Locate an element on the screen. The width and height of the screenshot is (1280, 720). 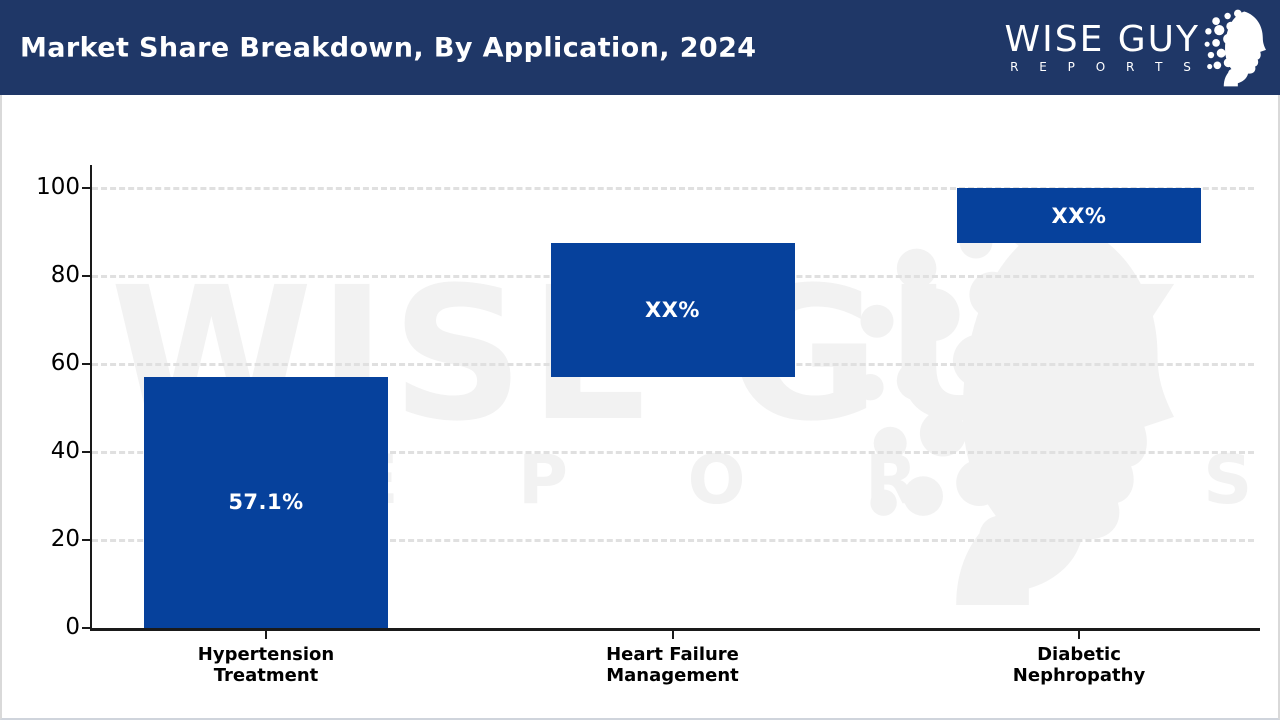
wiseguy-logo: WISE GUY R E P O R T S is located at coordinates (1135, 47).